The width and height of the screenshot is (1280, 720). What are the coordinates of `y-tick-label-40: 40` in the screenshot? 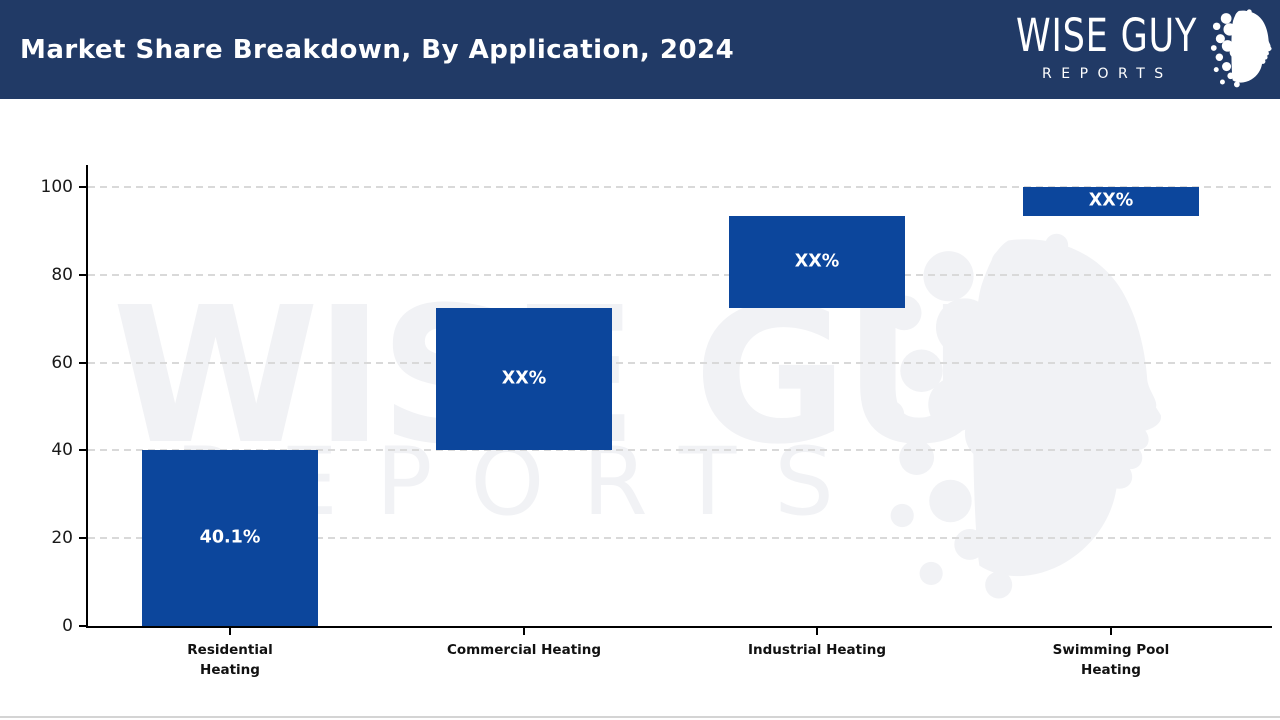 It's located at (62, 450).